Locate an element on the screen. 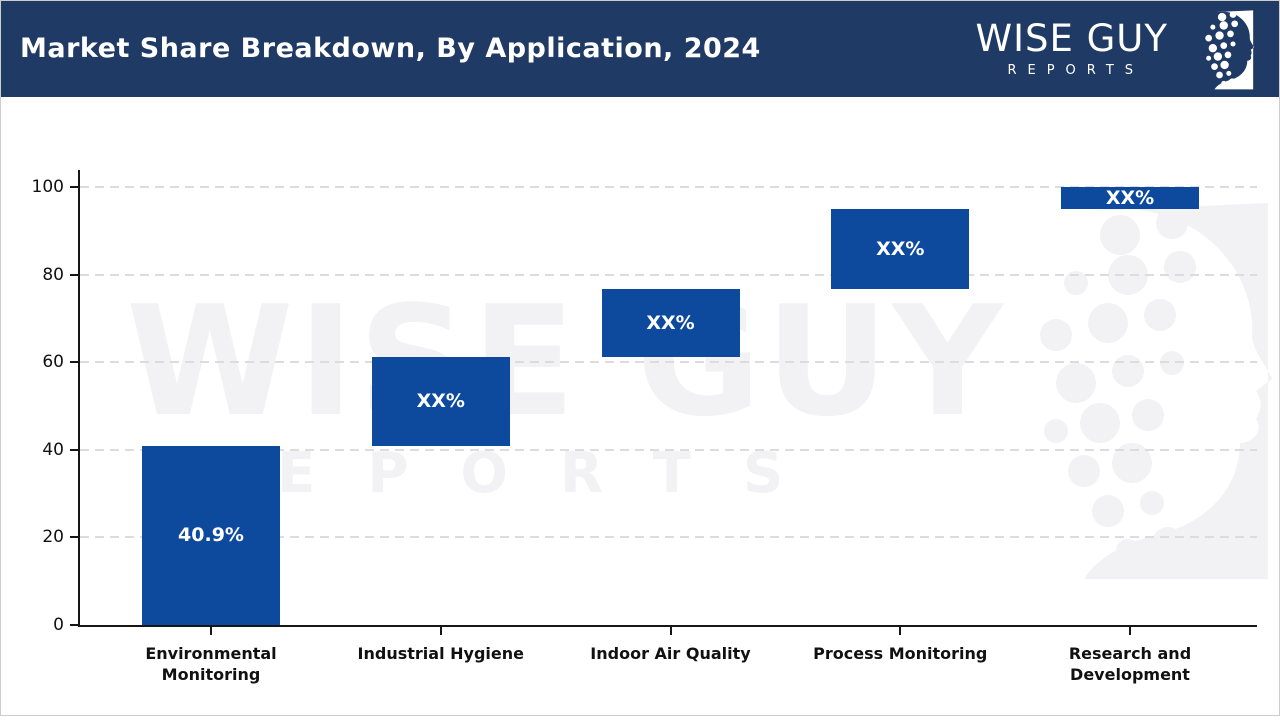  bar-value-label-environmental-monitoring: 40.9% is located at coordinates (211, 535).